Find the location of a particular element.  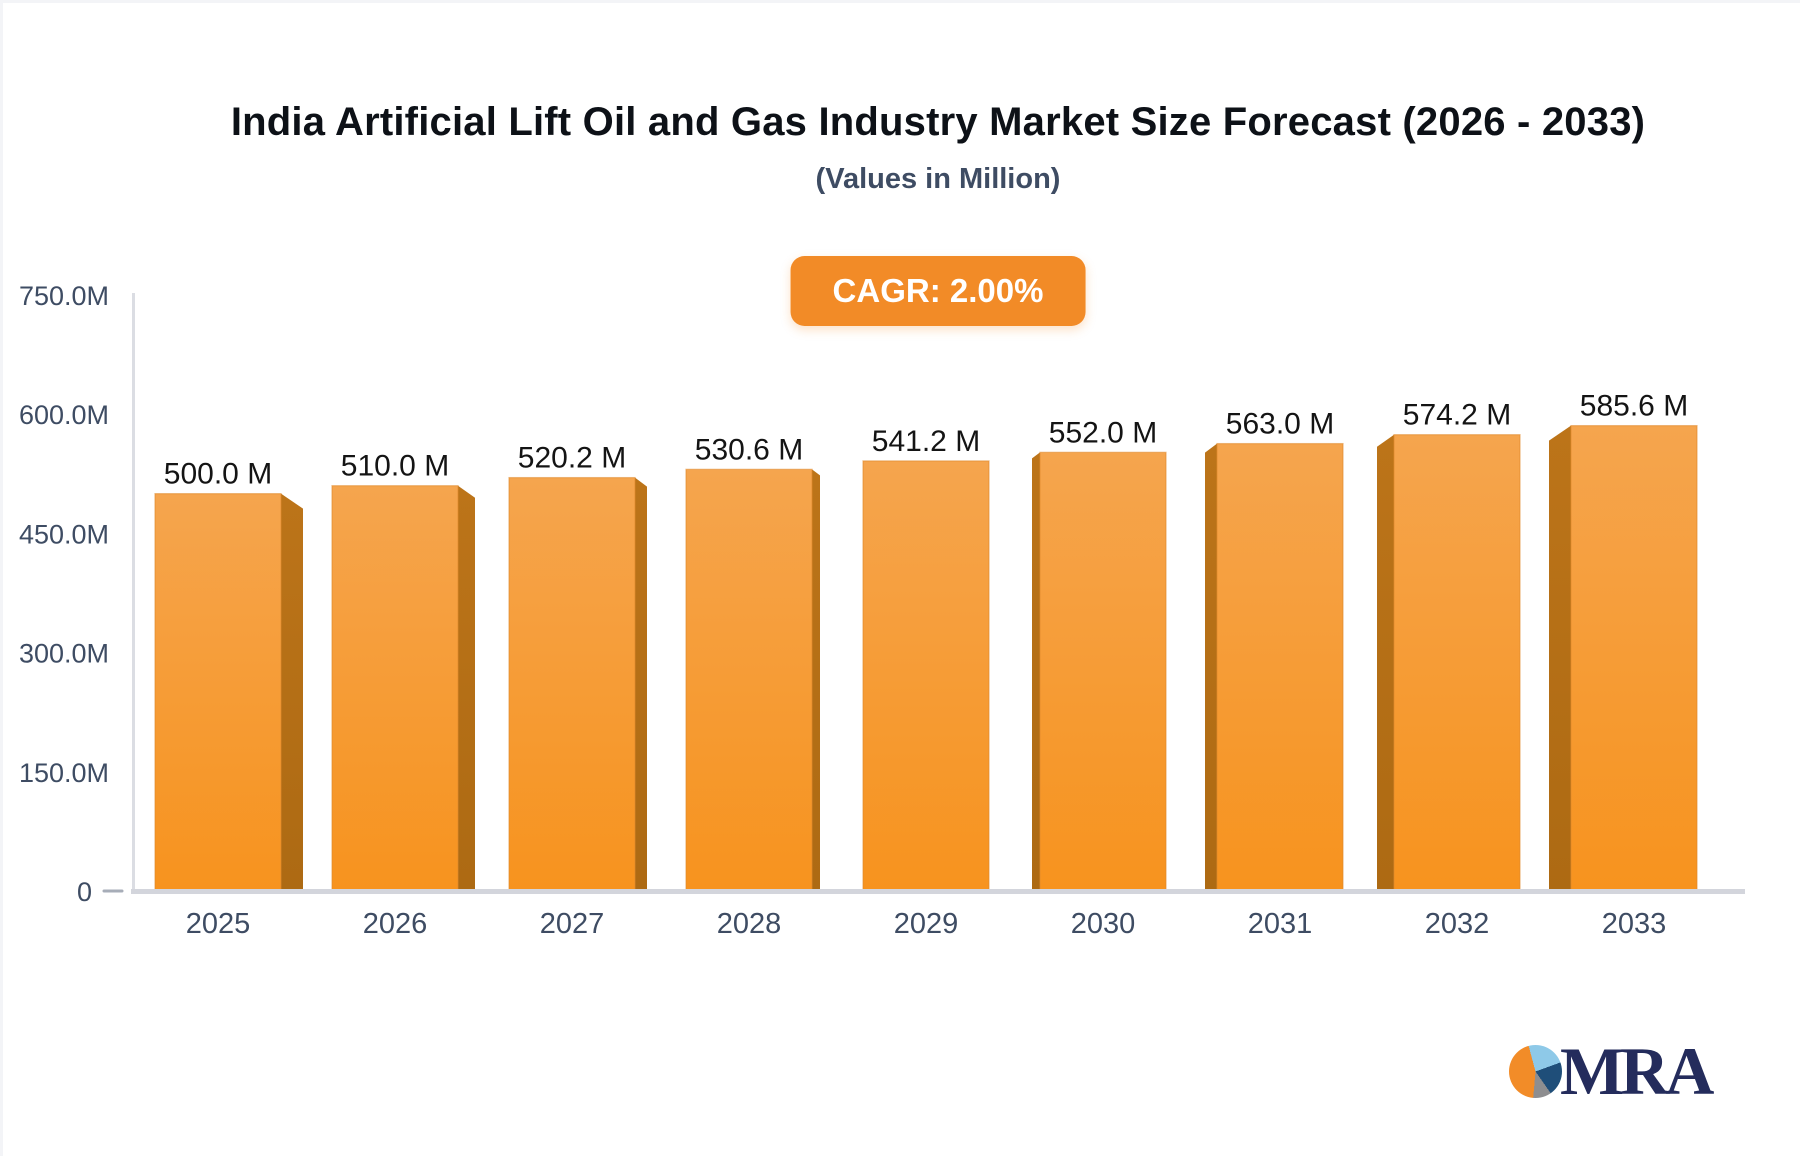

x-axis-label: 2031 is located at coordinates (1280, 924).